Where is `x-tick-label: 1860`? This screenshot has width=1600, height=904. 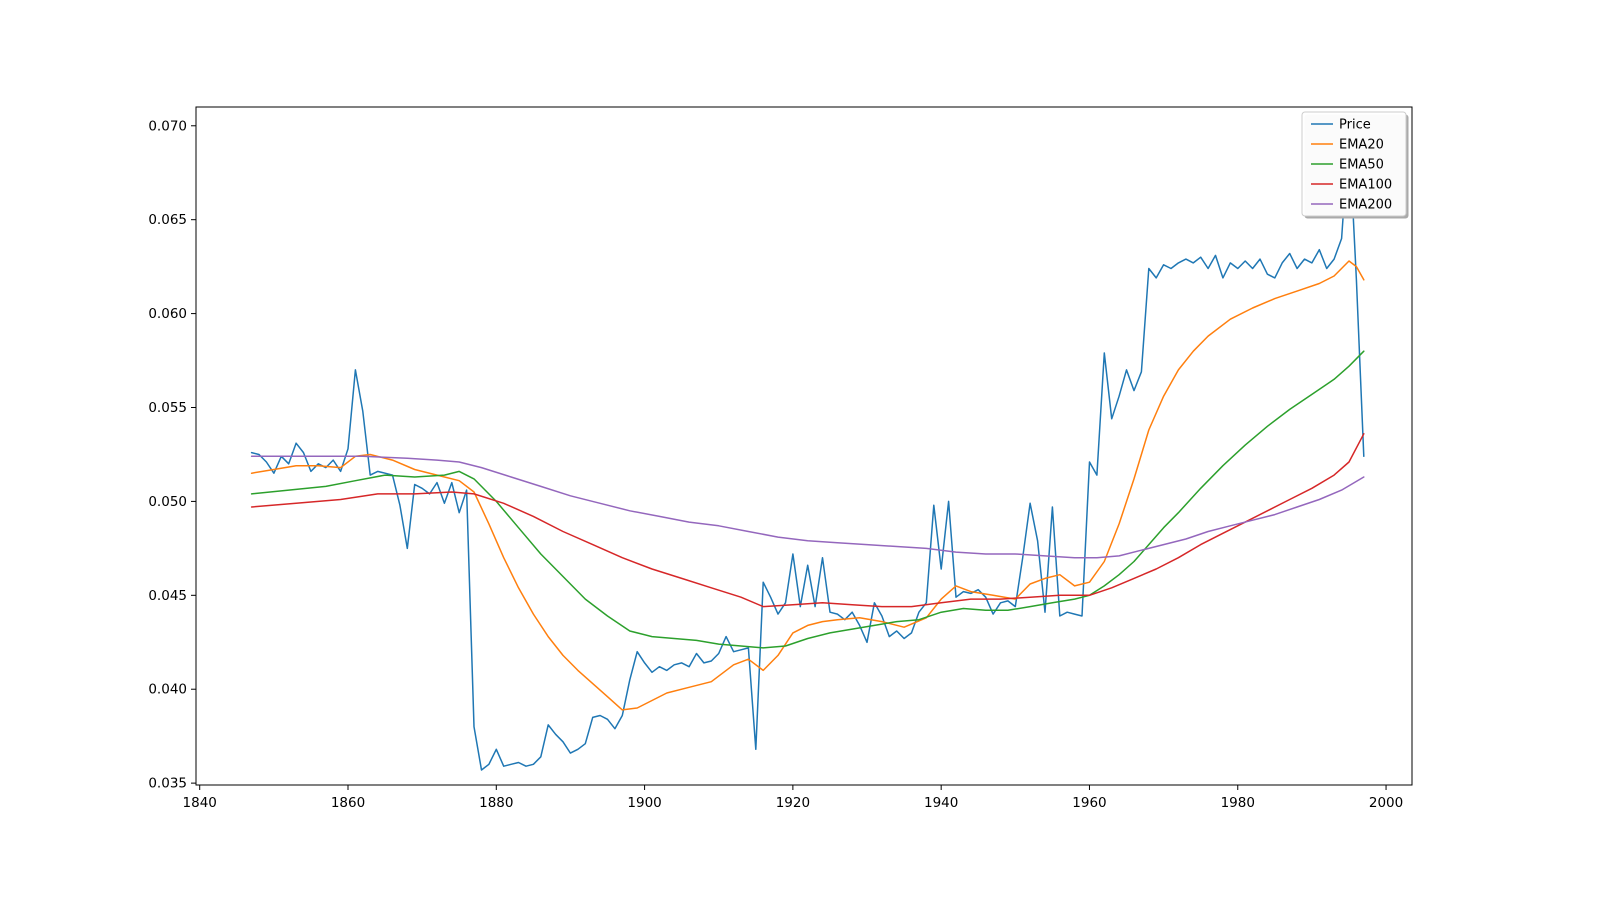 x-tick-label: 1860 is located at coordinates (348, 803).